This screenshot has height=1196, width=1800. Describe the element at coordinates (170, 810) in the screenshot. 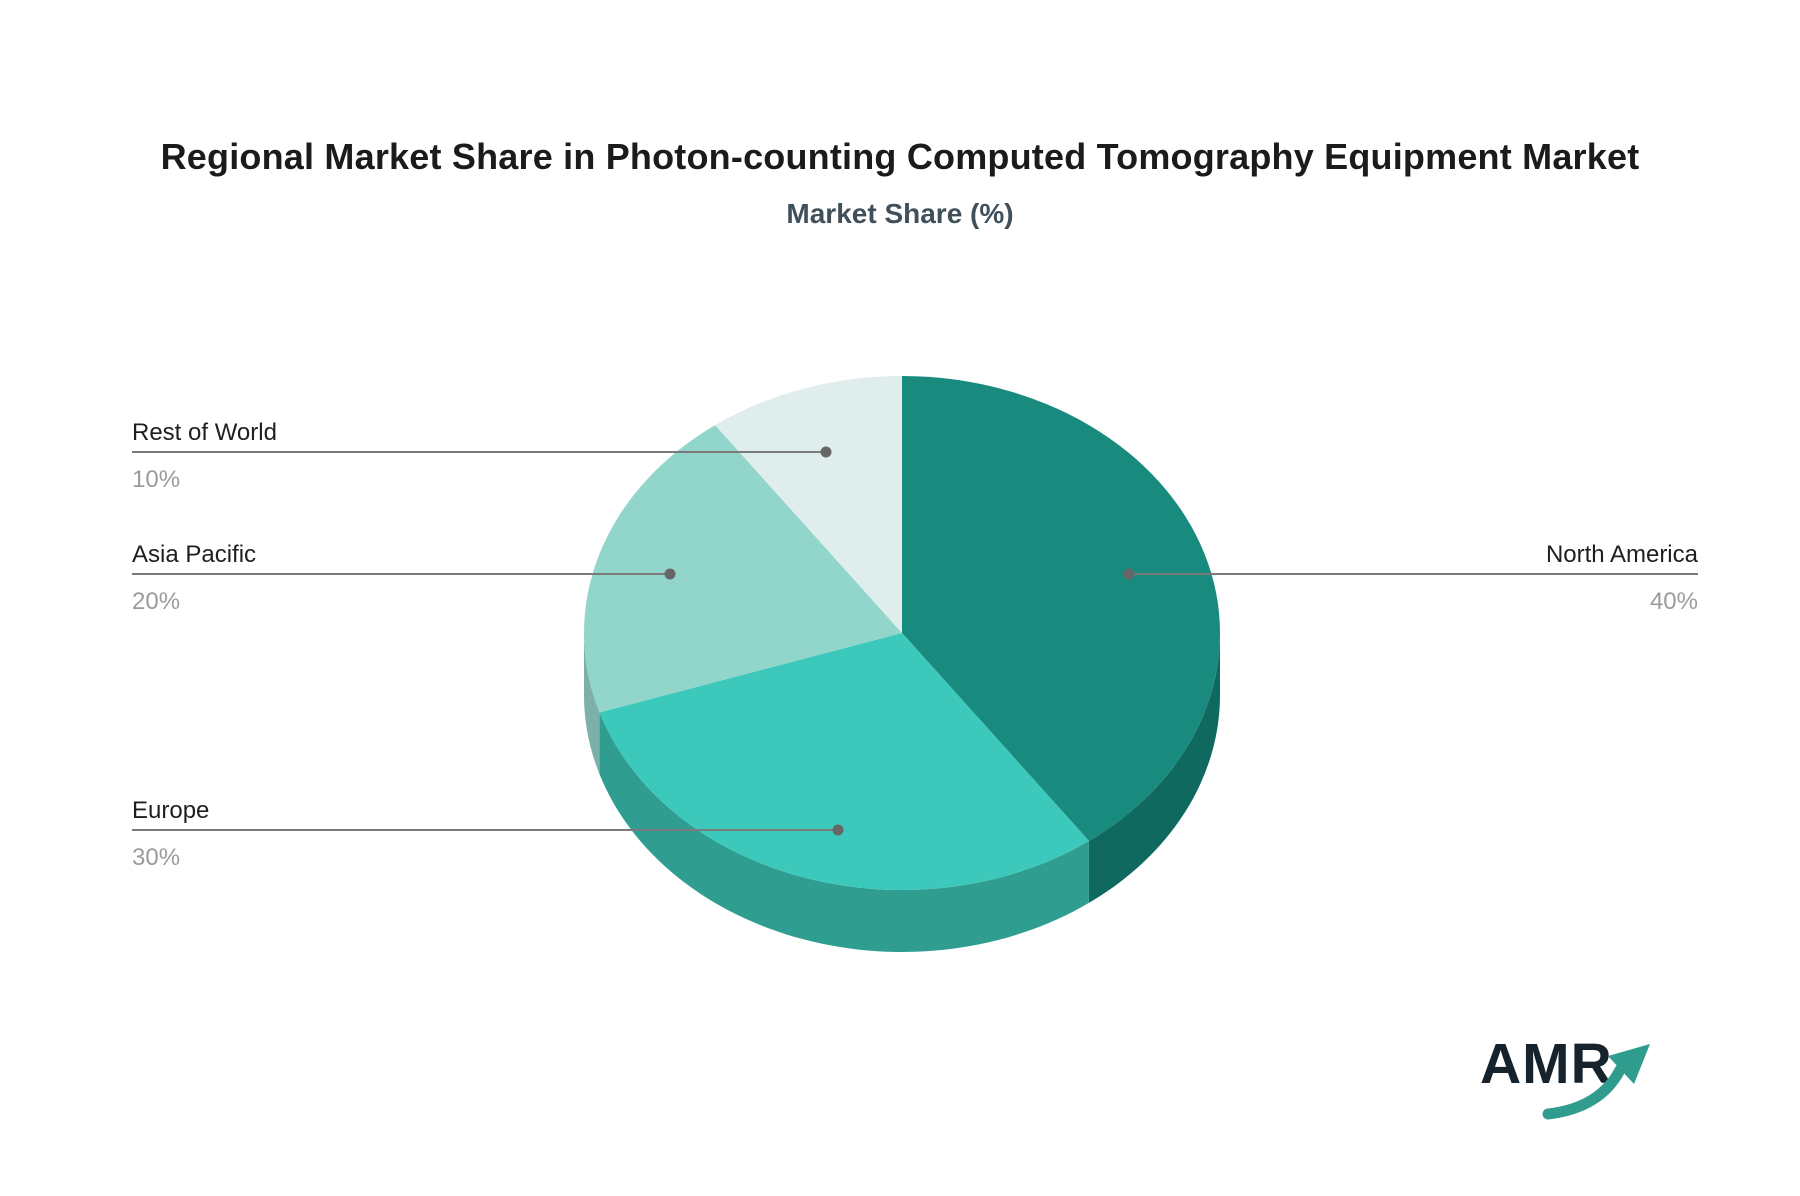

I see `callout-label-europe: Europe` at that location.